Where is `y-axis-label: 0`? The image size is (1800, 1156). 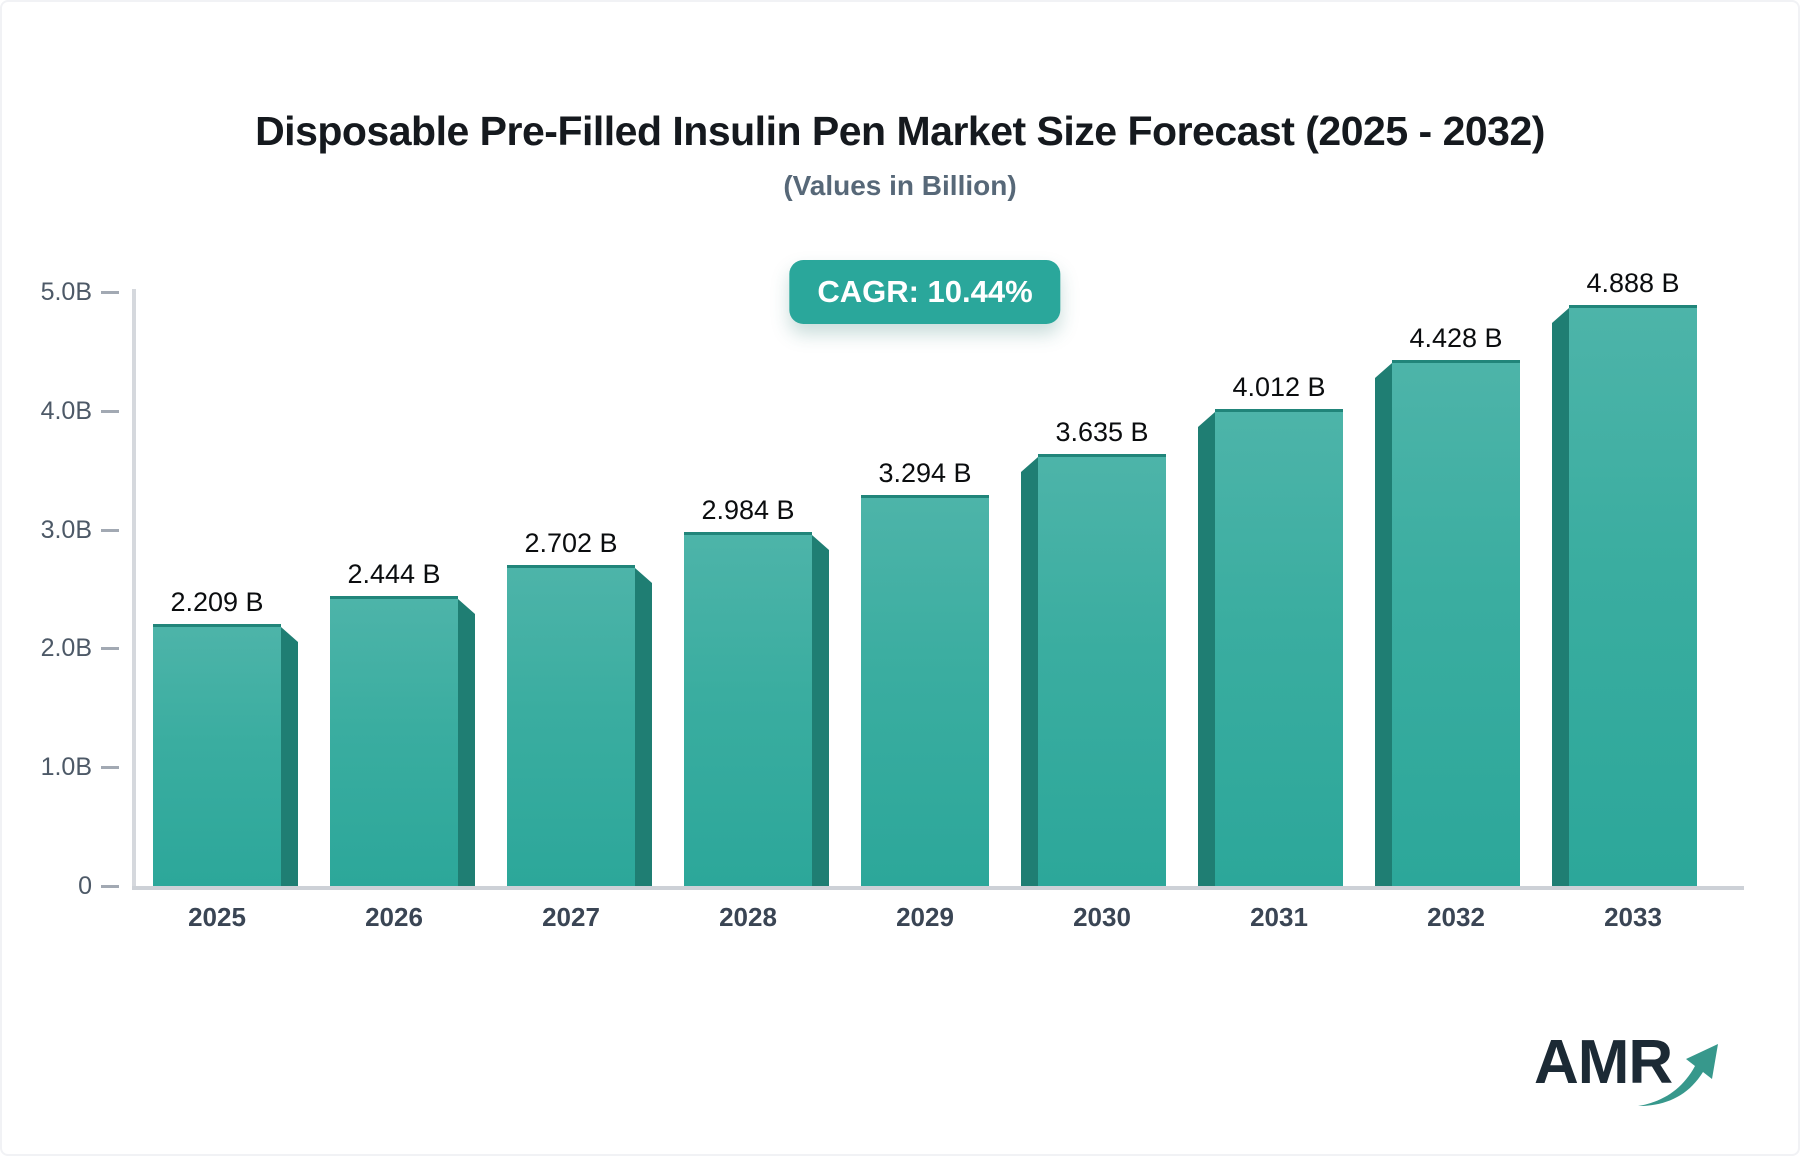
y-axis-label: 0 is located at coordinates (85, 886).